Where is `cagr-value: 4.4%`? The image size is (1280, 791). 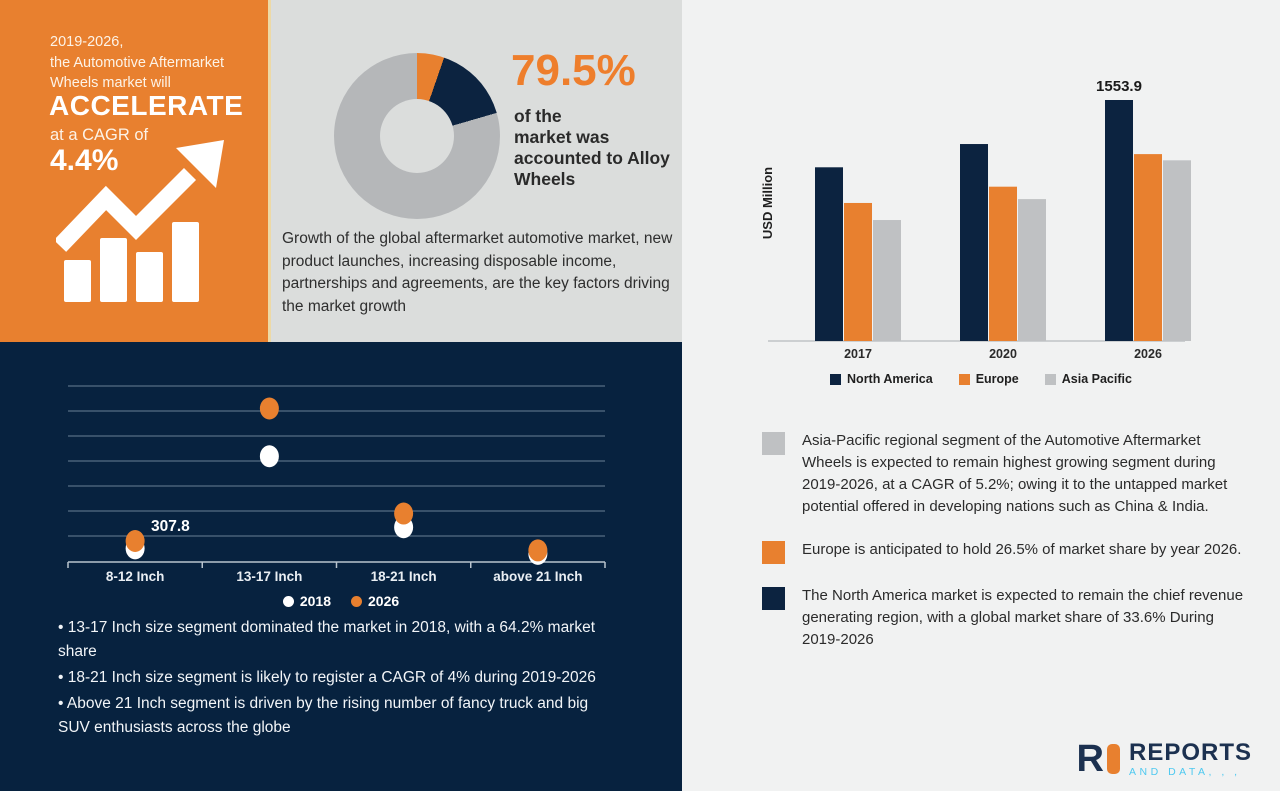 cagr-value: 4.4% is located at coordinates (84, 160).